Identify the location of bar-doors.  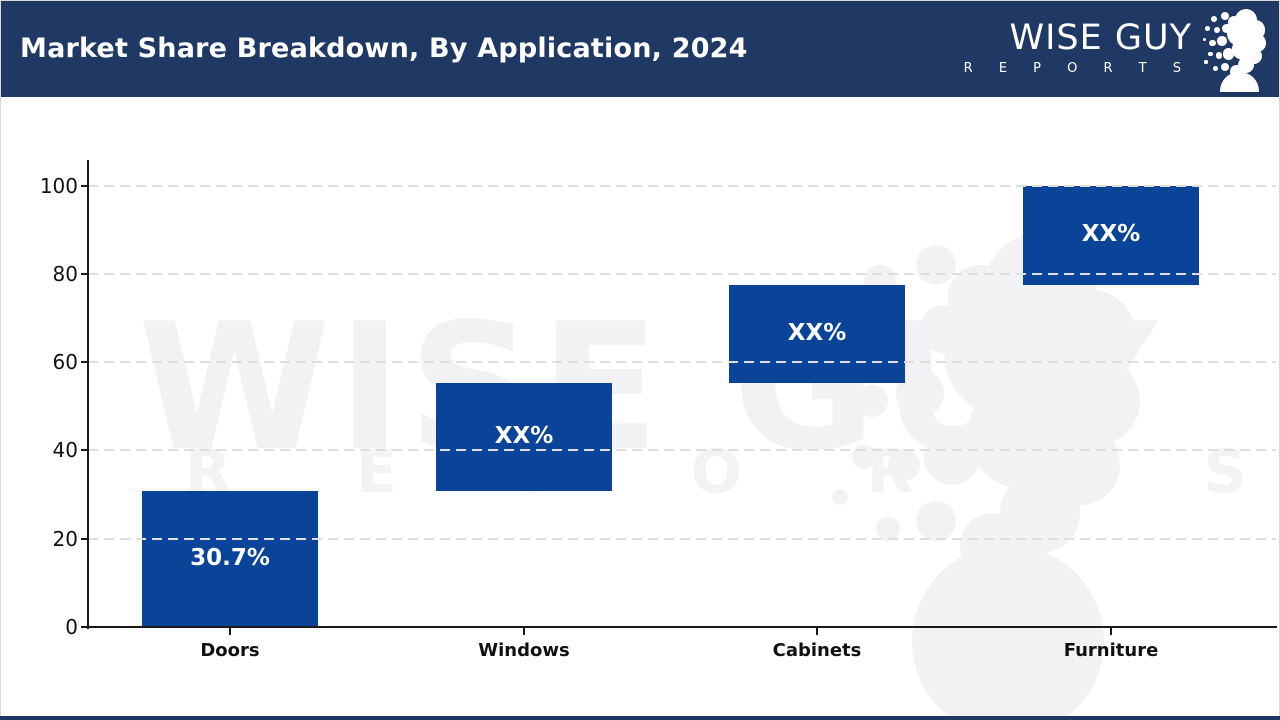
(230, 559).